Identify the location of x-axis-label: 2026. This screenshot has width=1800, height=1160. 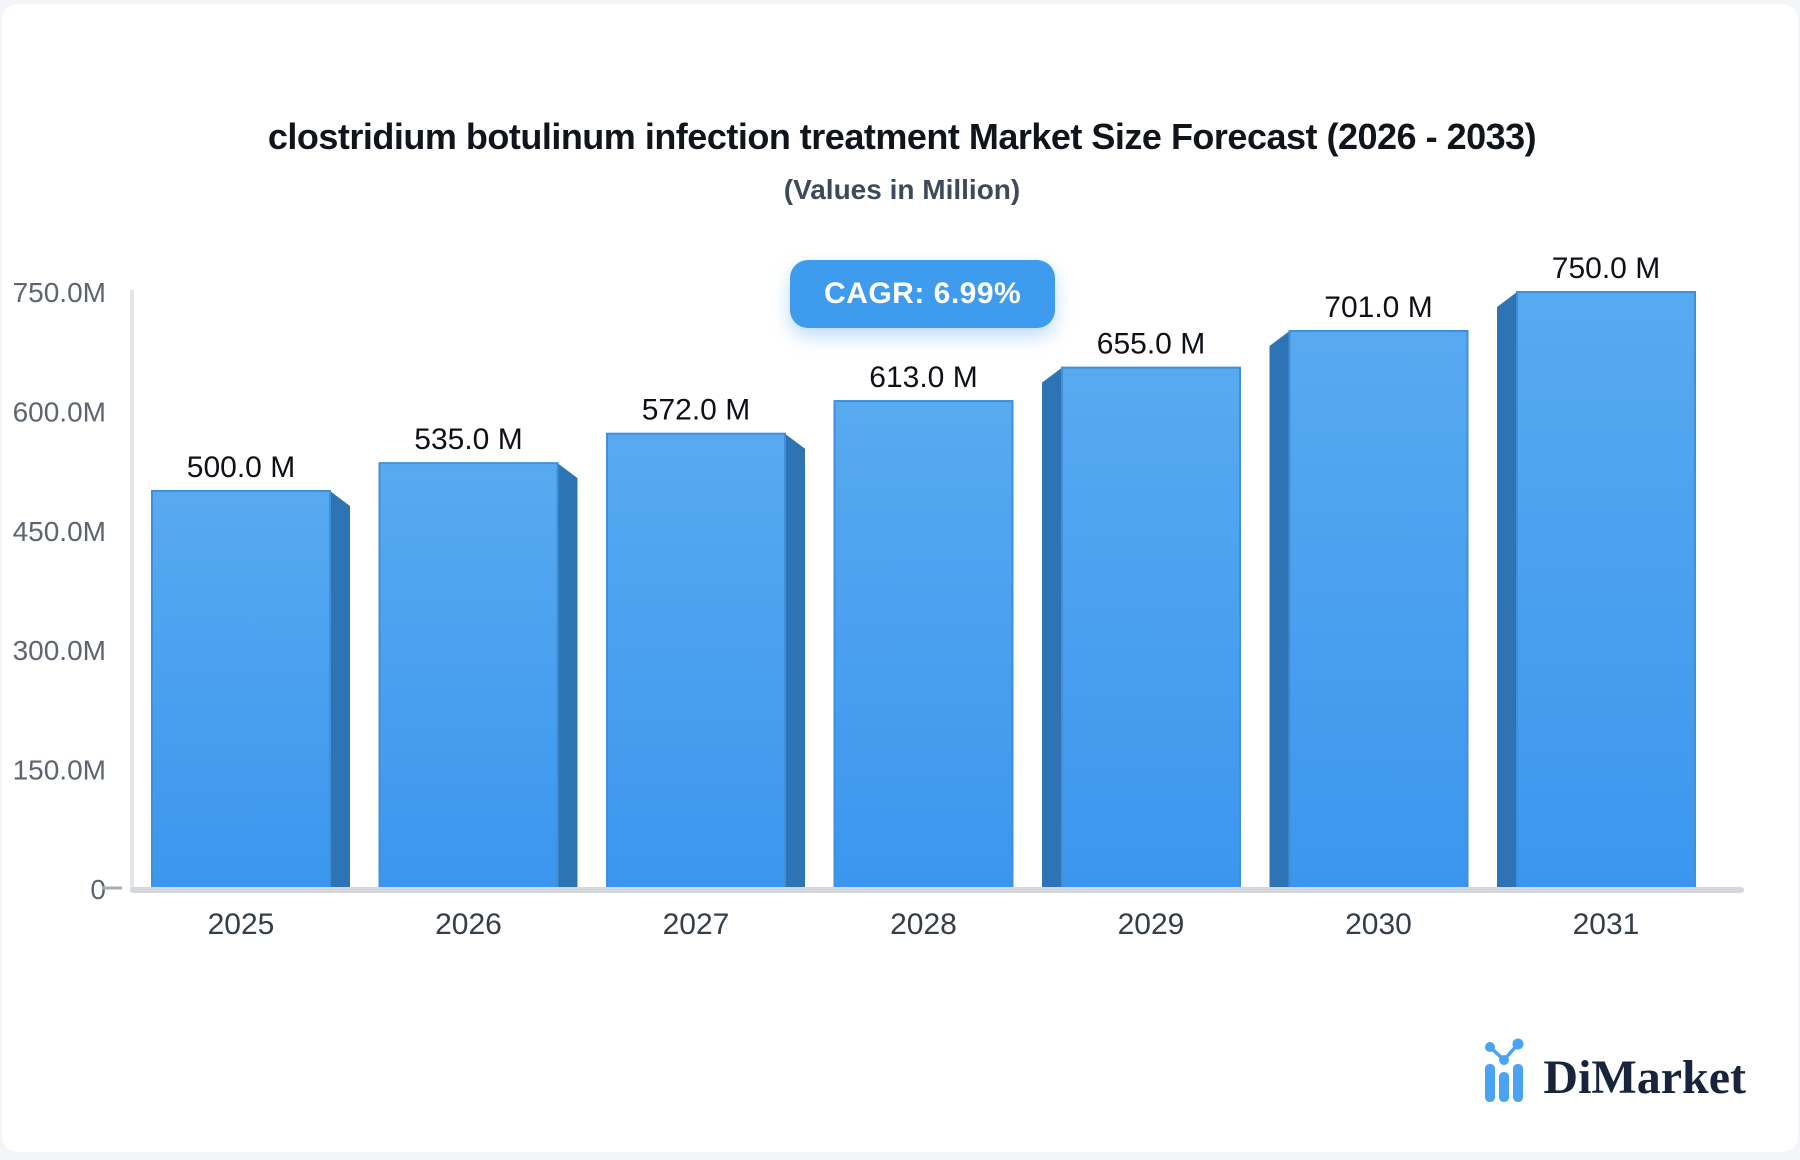
(468, 924).